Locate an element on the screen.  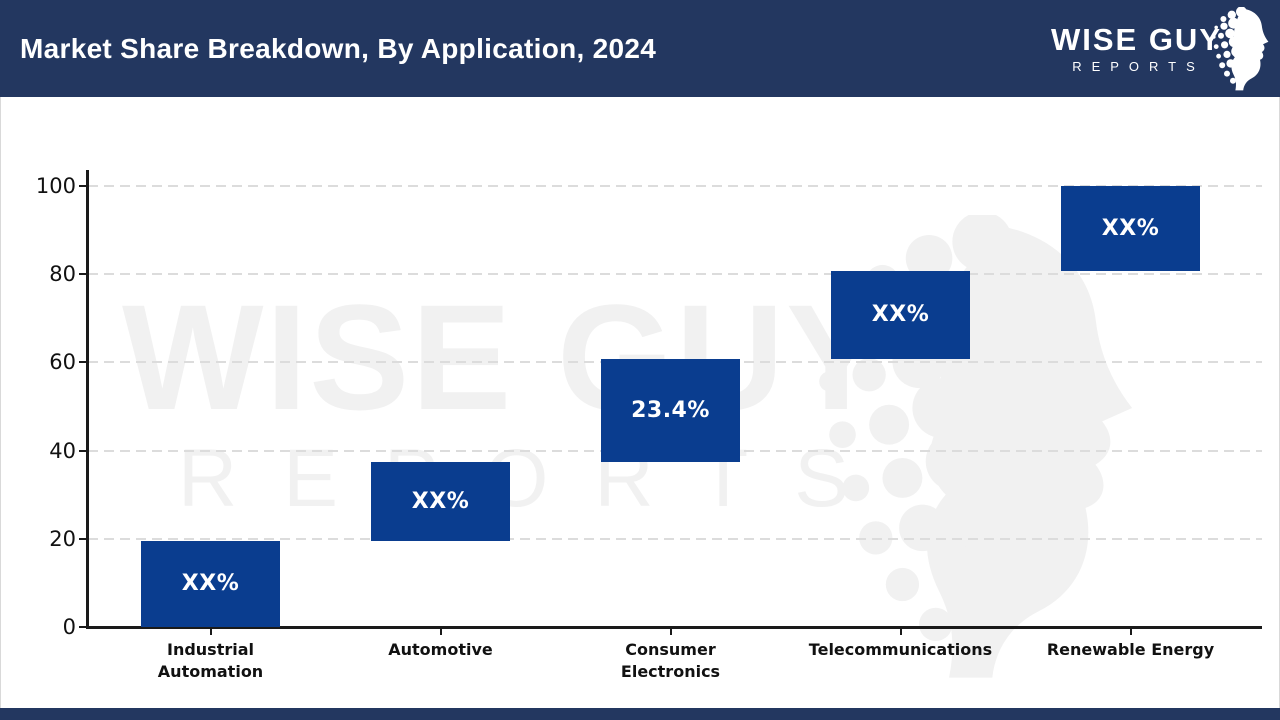
bar-segment: 23.4% is located at coordinates (670, 410).